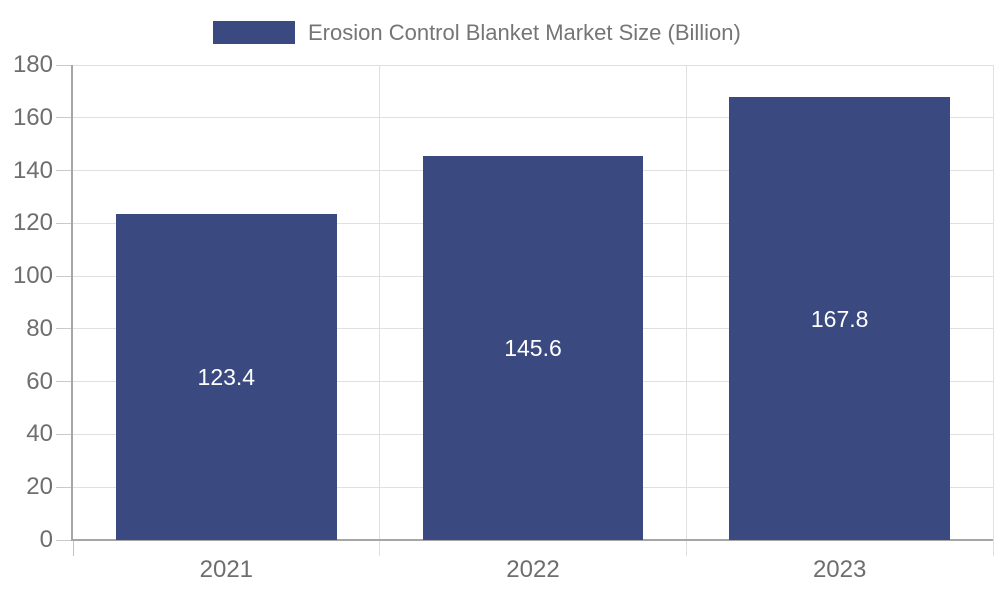  Describe the element at coordinates (254, 32) in the screenshot. I see `legend-swatch` at that location.